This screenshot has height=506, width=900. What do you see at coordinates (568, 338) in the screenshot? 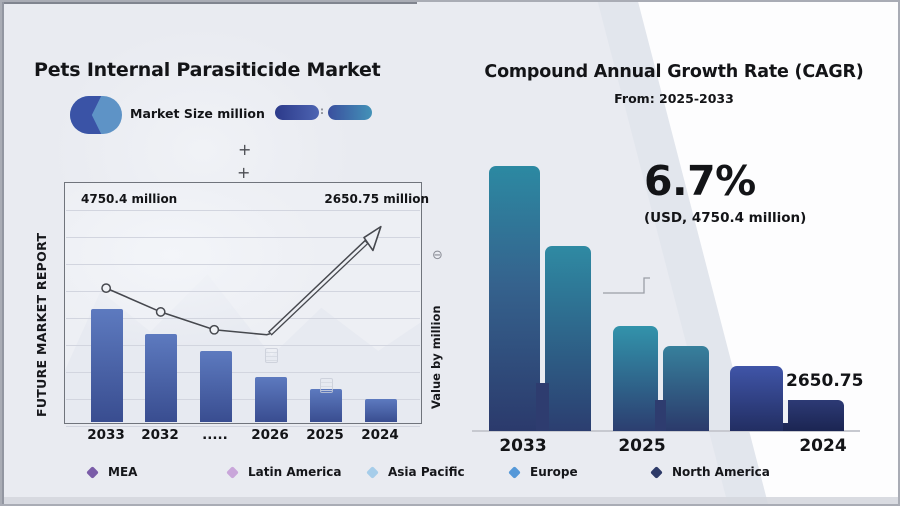
I see `cagr-bar-2033-secondary` at bounding box center [568, 338].